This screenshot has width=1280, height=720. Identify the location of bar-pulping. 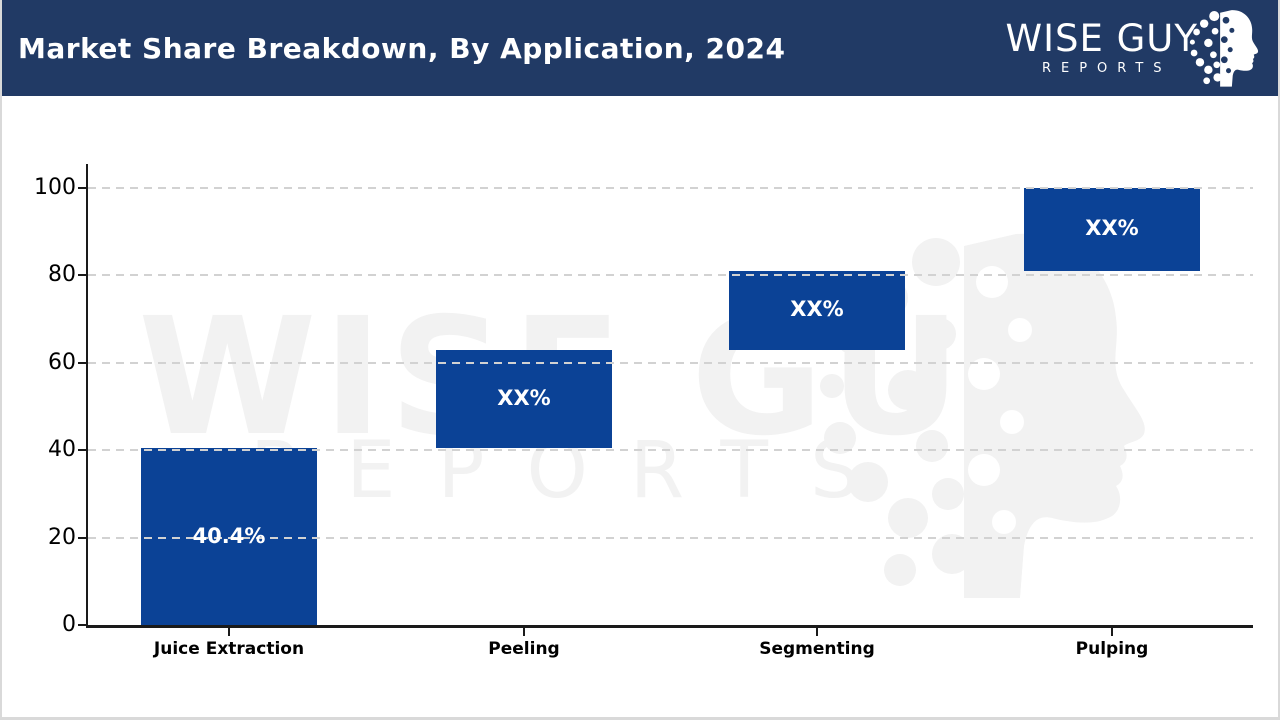
(1112, 229).